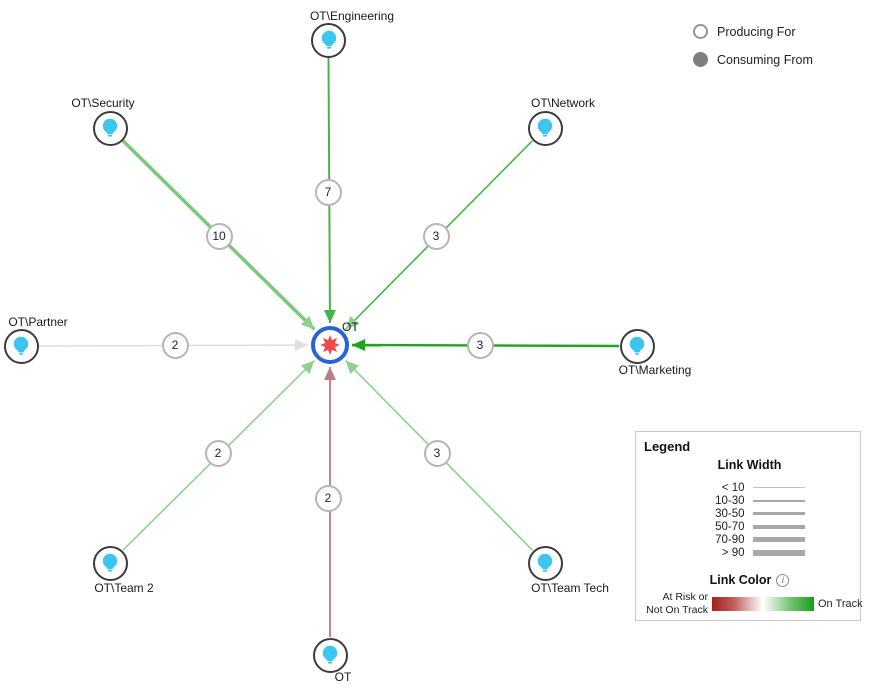 This screenshot has width=873, height=690. What do you see at coordinates (700, 59) in the screenshot?
I see `filled-circle-icon` at bounding box center [700, 59].